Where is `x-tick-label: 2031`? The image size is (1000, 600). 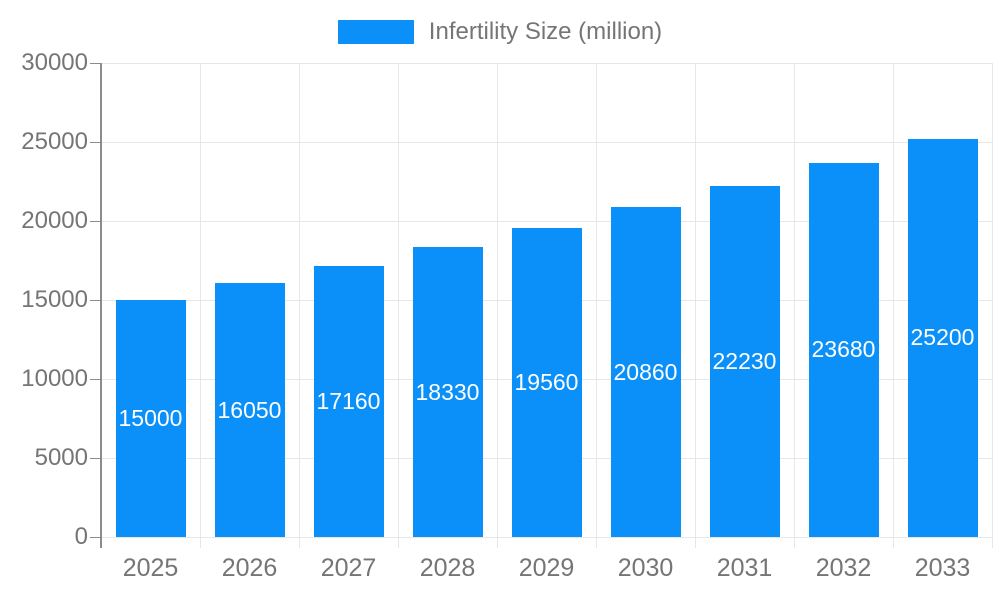 x-tick-label: 2031 is located at coordinates (744, 568).